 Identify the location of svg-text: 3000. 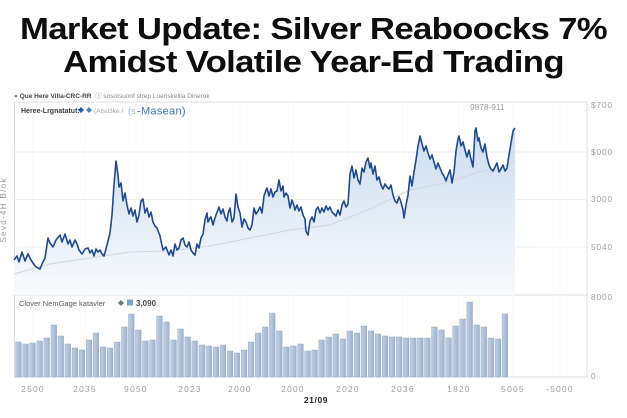
(602, 199).